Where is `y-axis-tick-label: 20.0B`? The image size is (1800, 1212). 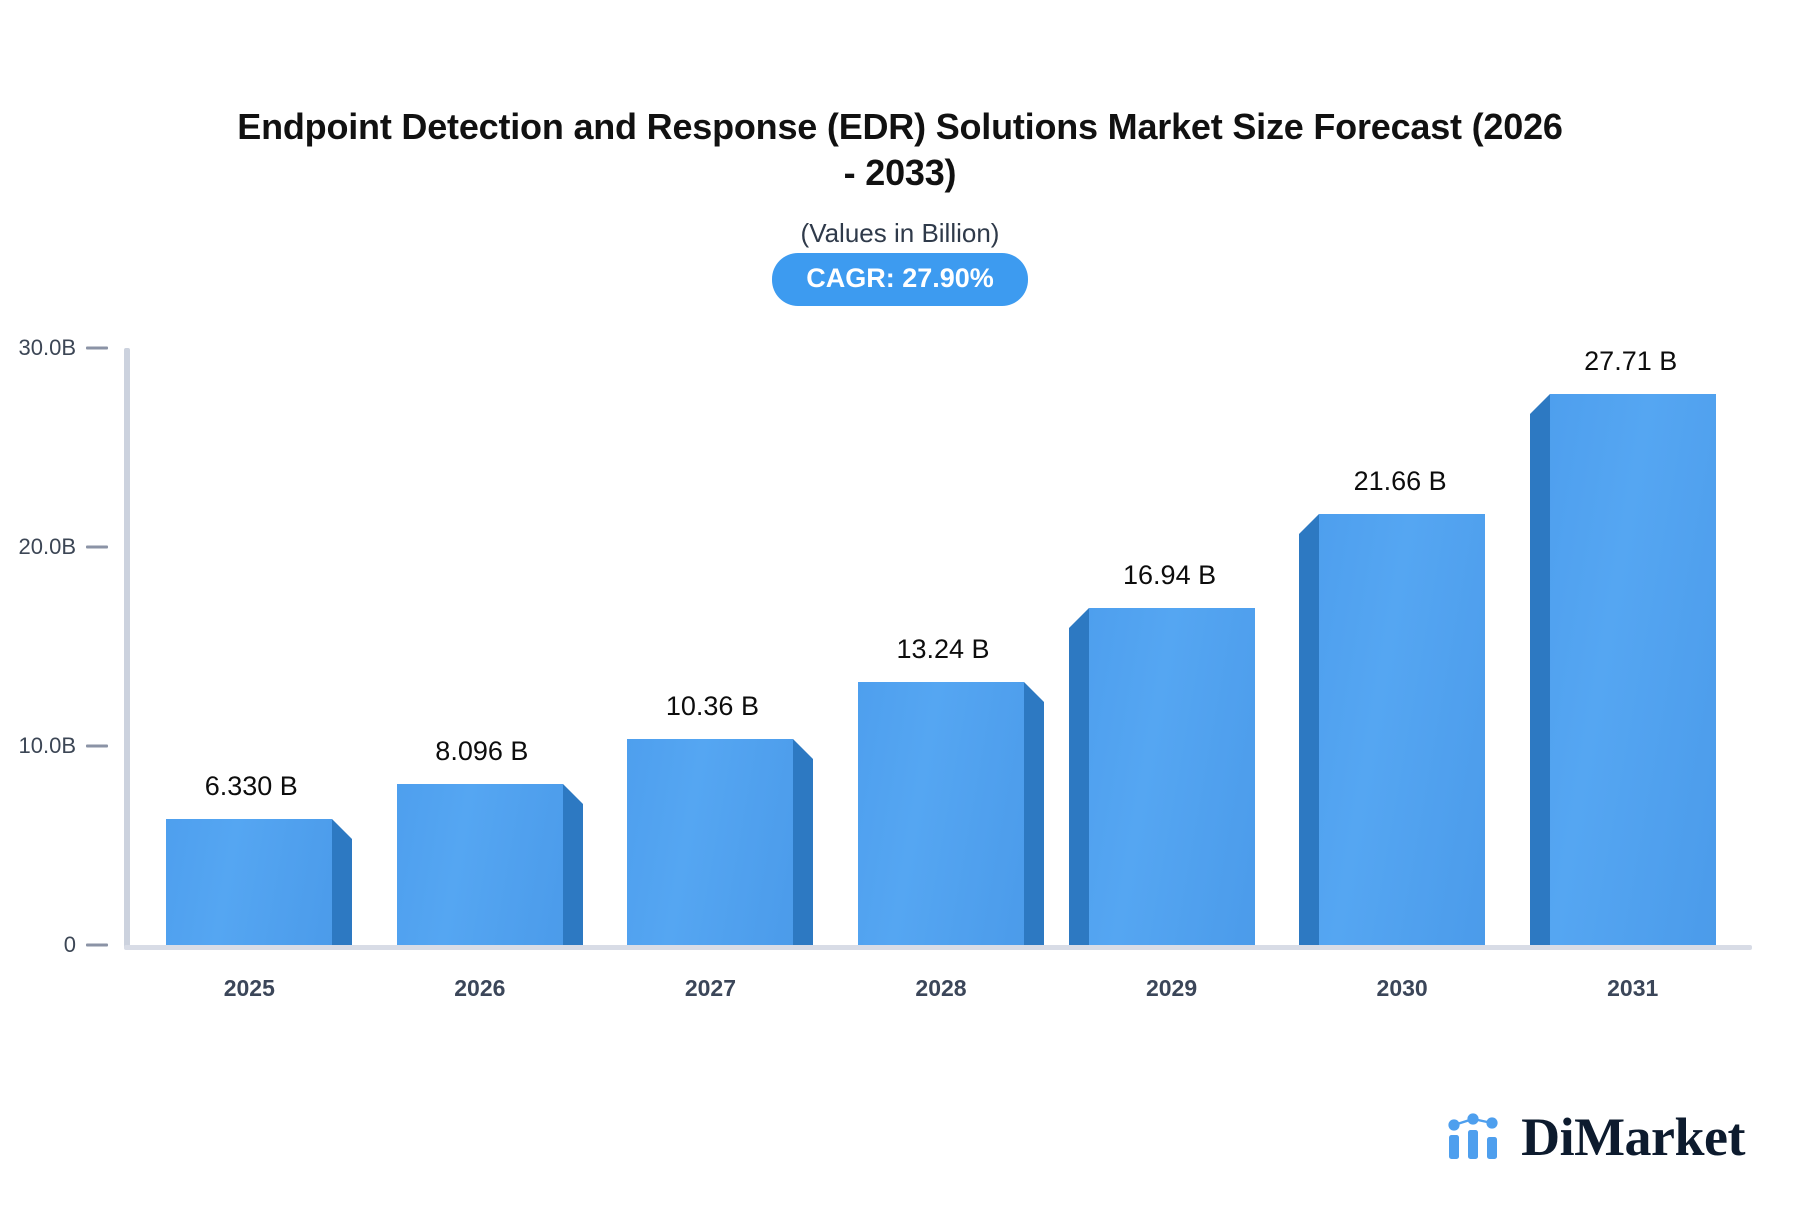 y-axis-tick-label: 20.0B is located at coordinates (47, 546).